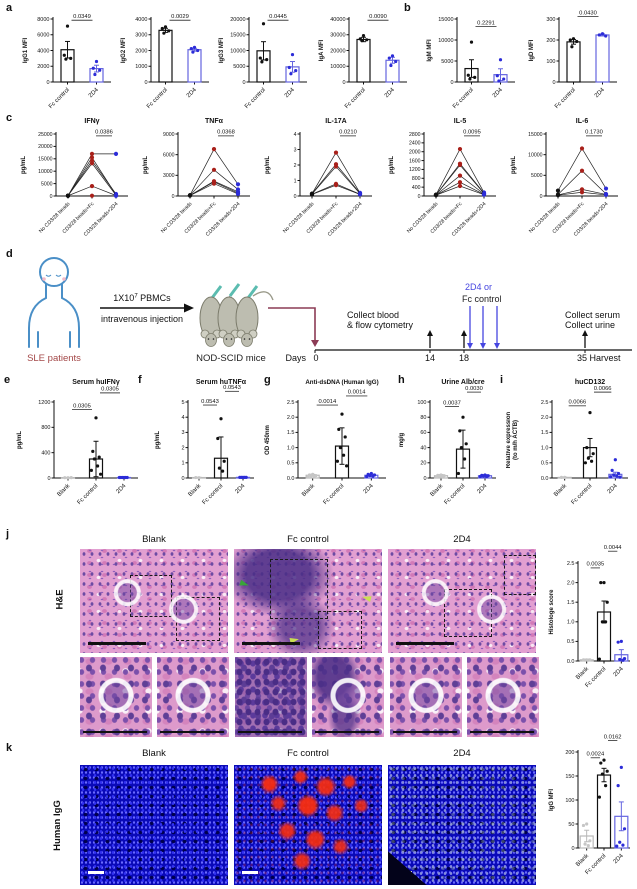 The image size is (637, 889). I want to click on k-column-title-2d4: 2D4, so click(462, 753).